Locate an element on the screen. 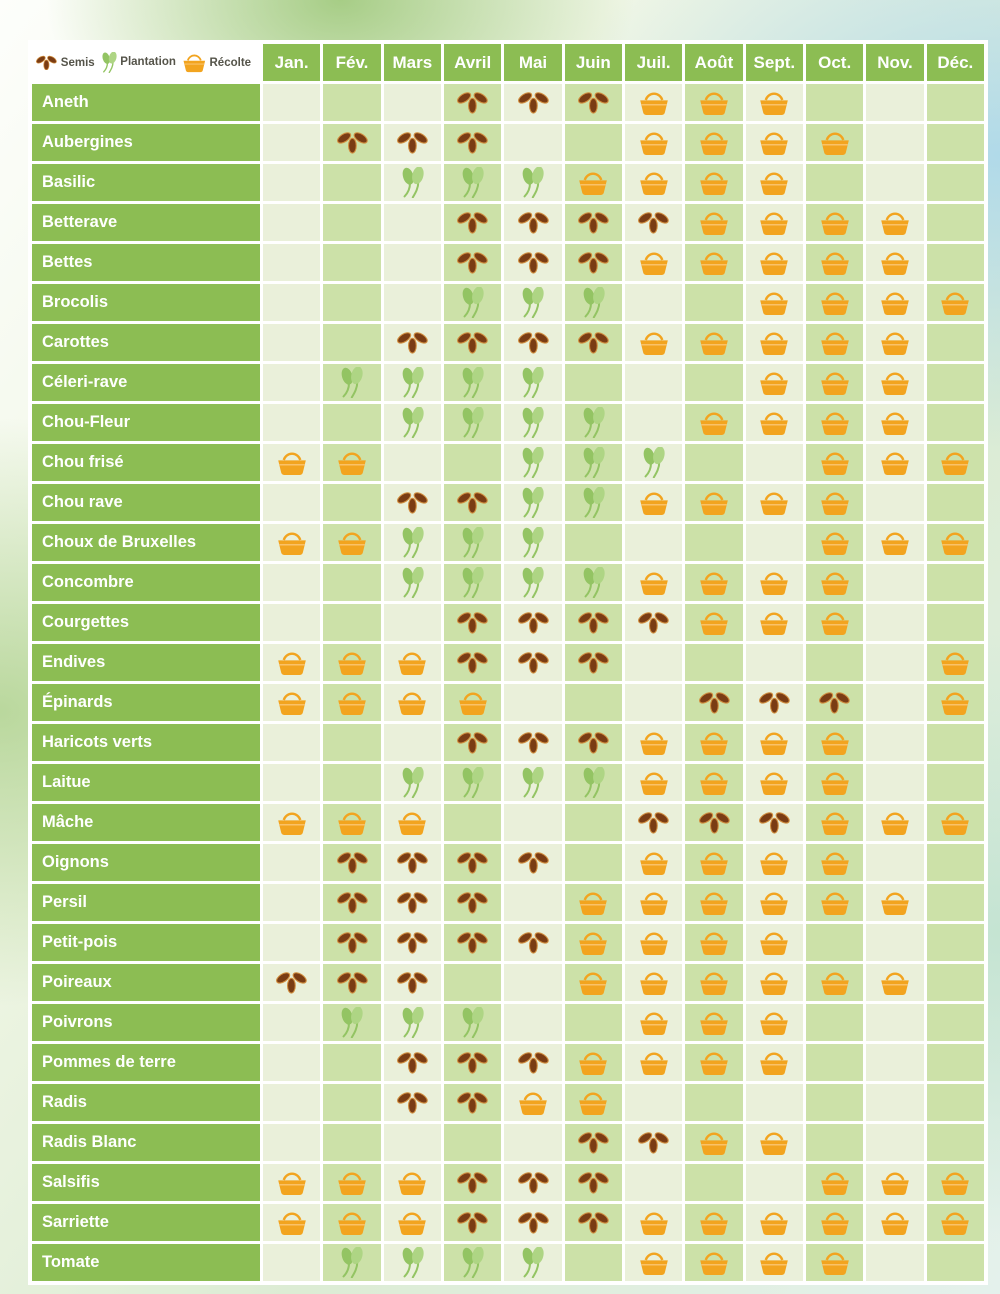  month-header-8: Août is located at coordinates (714, 62).